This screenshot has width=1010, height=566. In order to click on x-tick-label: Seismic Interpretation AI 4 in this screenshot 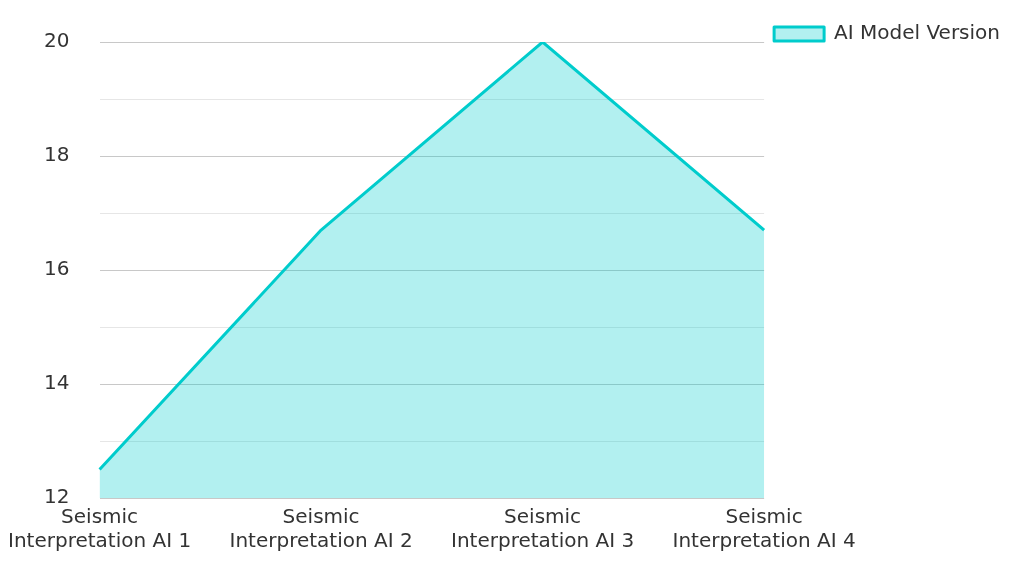, I will do `click(764, 528)`.